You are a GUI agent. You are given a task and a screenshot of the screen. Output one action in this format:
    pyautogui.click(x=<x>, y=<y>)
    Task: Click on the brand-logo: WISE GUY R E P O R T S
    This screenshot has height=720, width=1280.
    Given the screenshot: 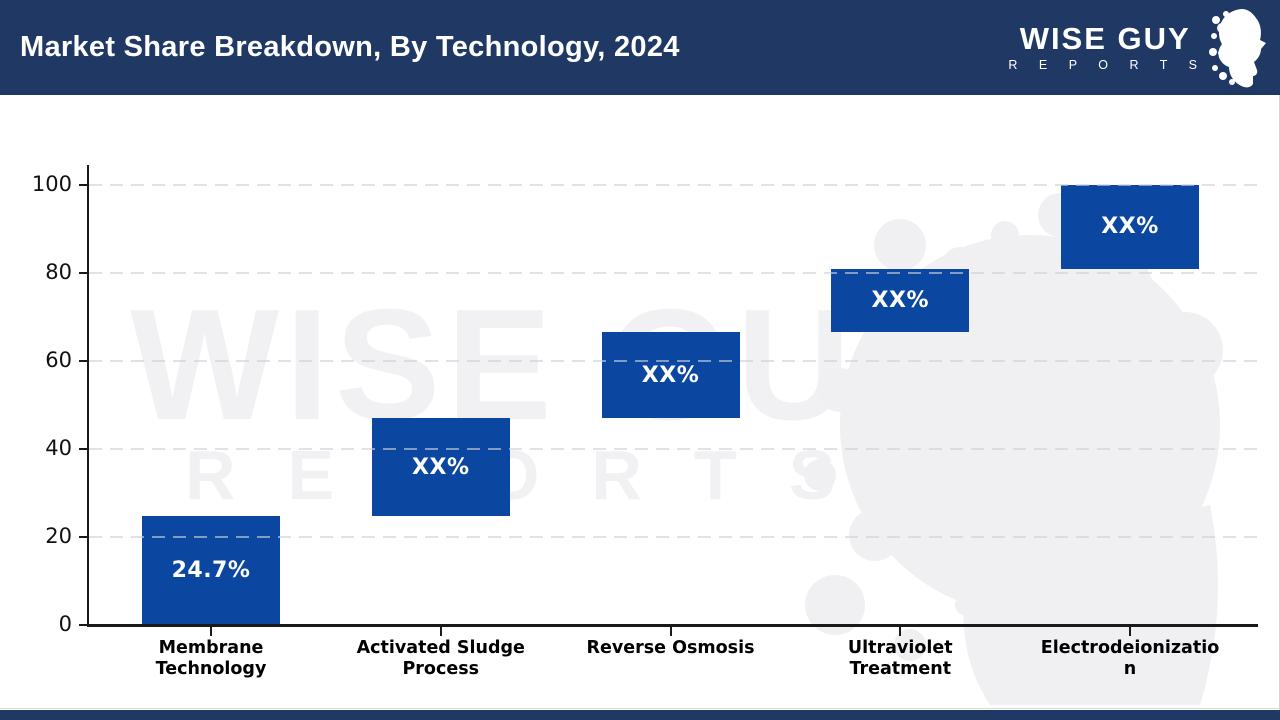 What is the action you would take?
    pyautogui.click(x=1137, y=48)
    